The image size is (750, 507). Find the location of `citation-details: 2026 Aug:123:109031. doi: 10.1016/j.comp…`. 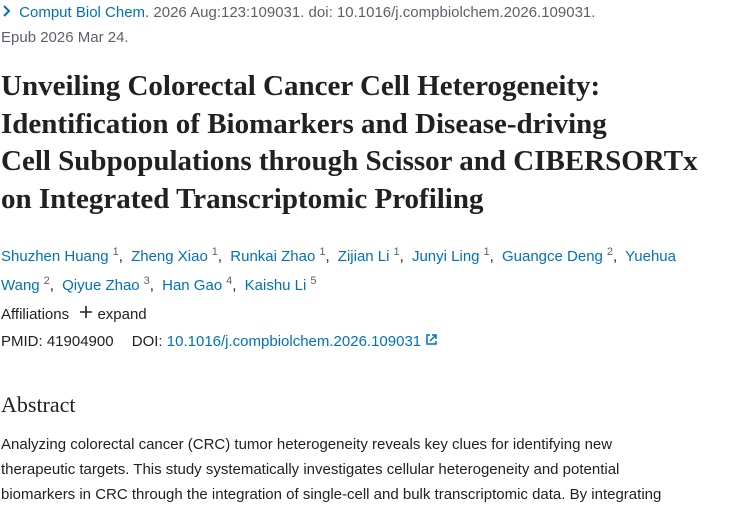

citation-details: 2026 Aug:123:109031. doi: 10.1016/j.comp… is located at coordinates (374, 12).